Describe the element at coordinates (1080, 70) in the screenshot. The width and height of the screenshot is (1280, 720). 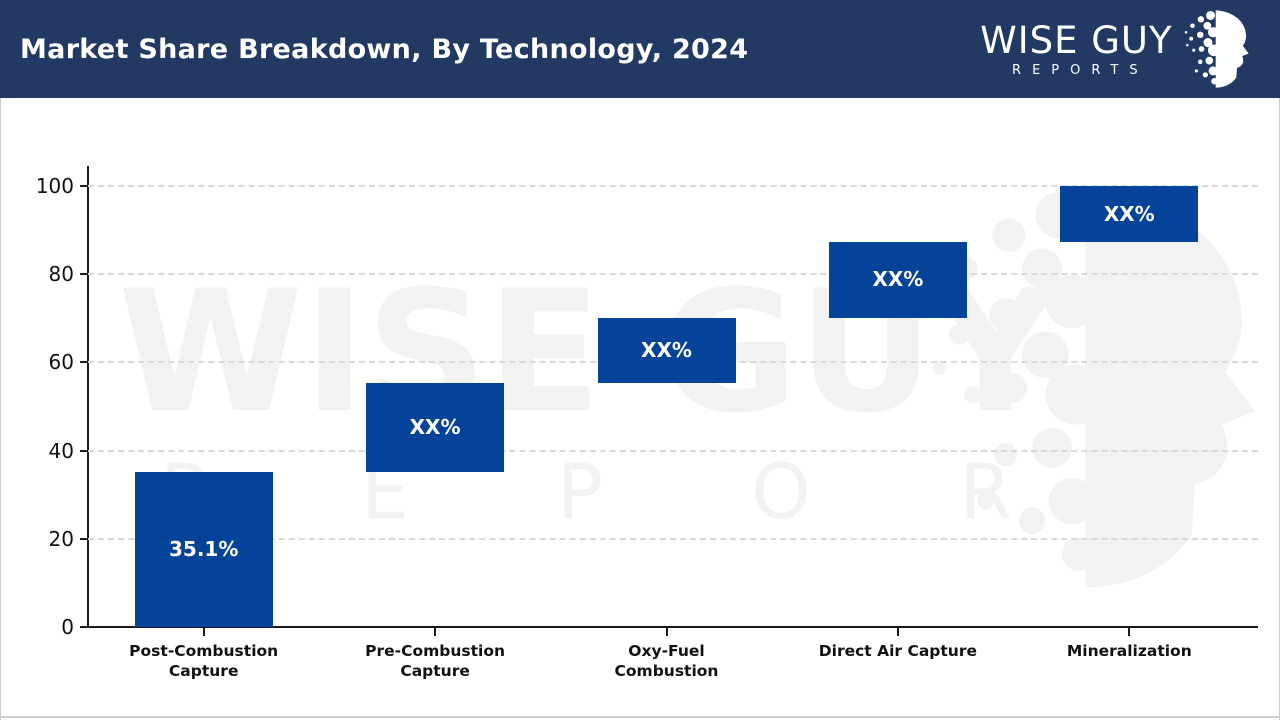
I see `logo-subtext: REPORTS` at that location.